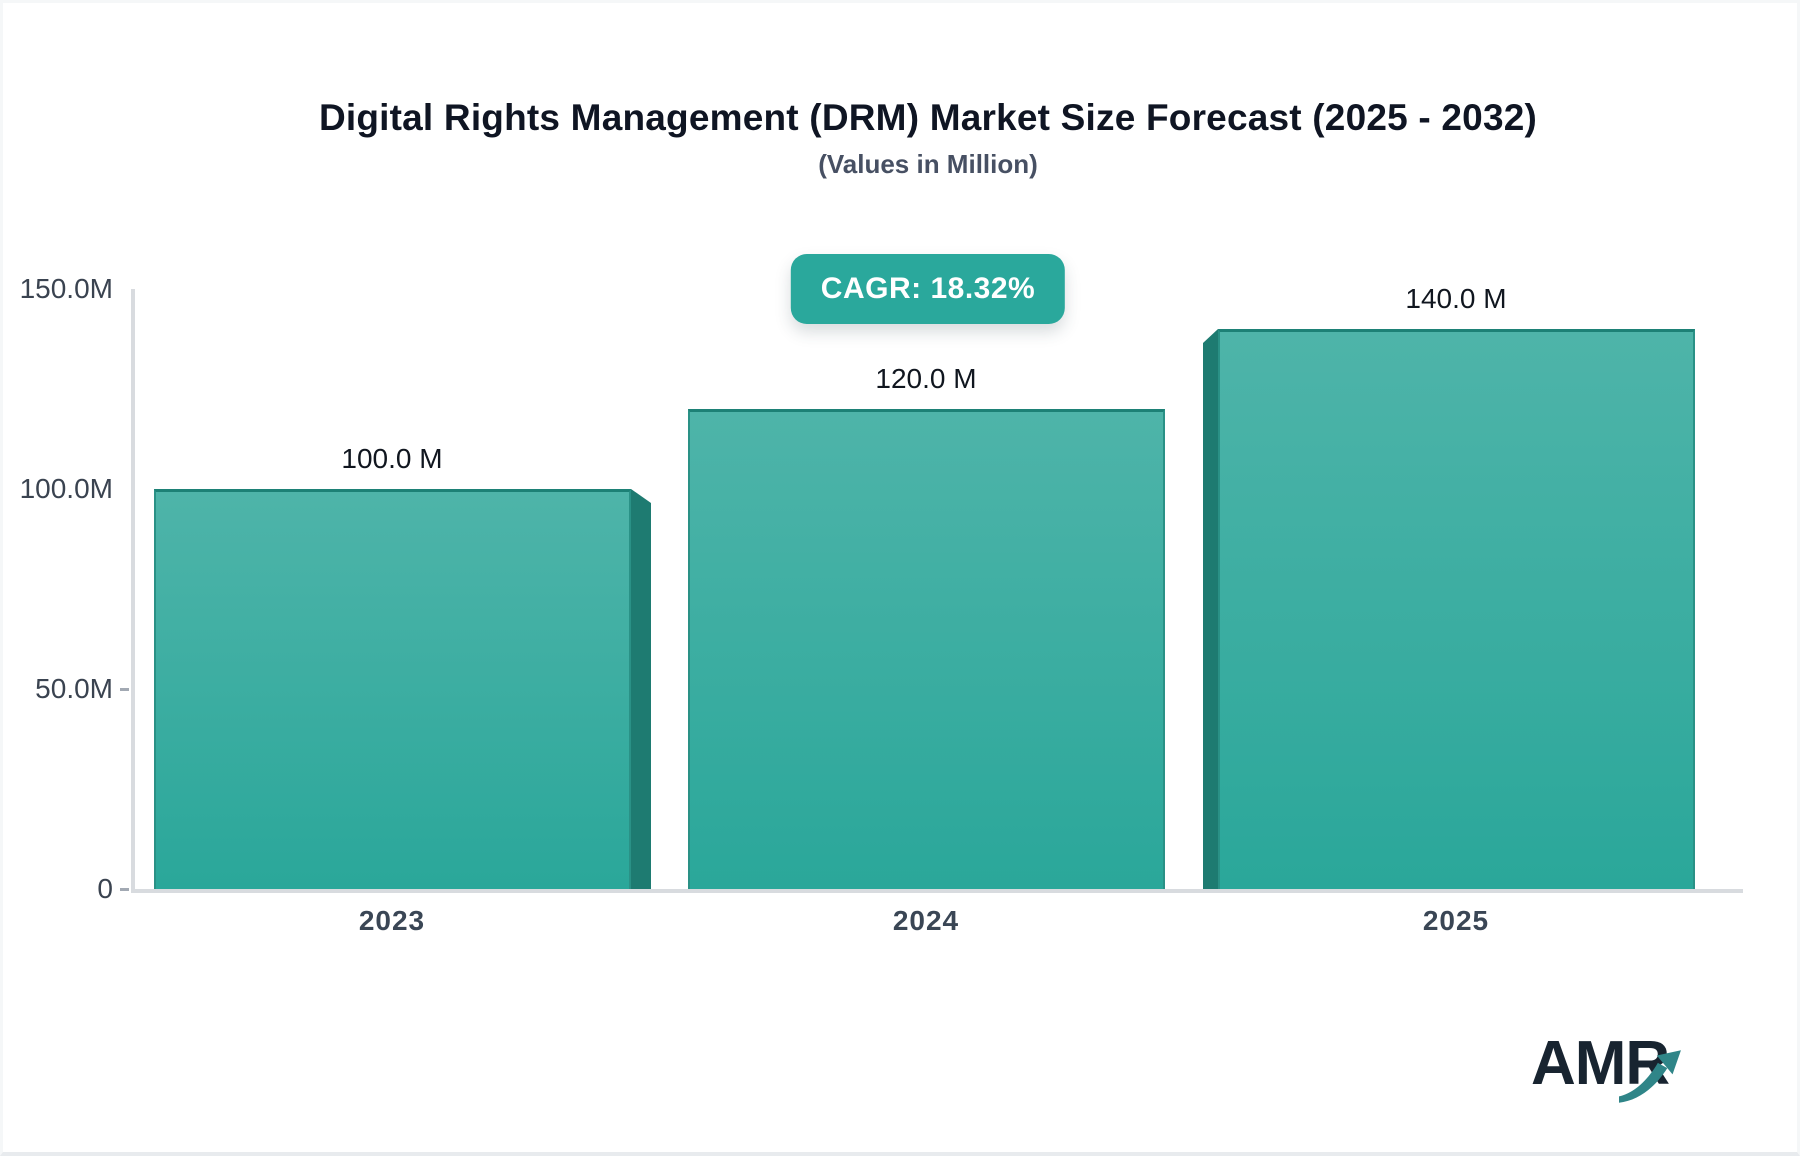 The width and height of the screenshot is (1800, 1156). Describe the element at coordinates (1456, 298) in the screenshot. I see `bar-value-label: 140.0 M` at that location.